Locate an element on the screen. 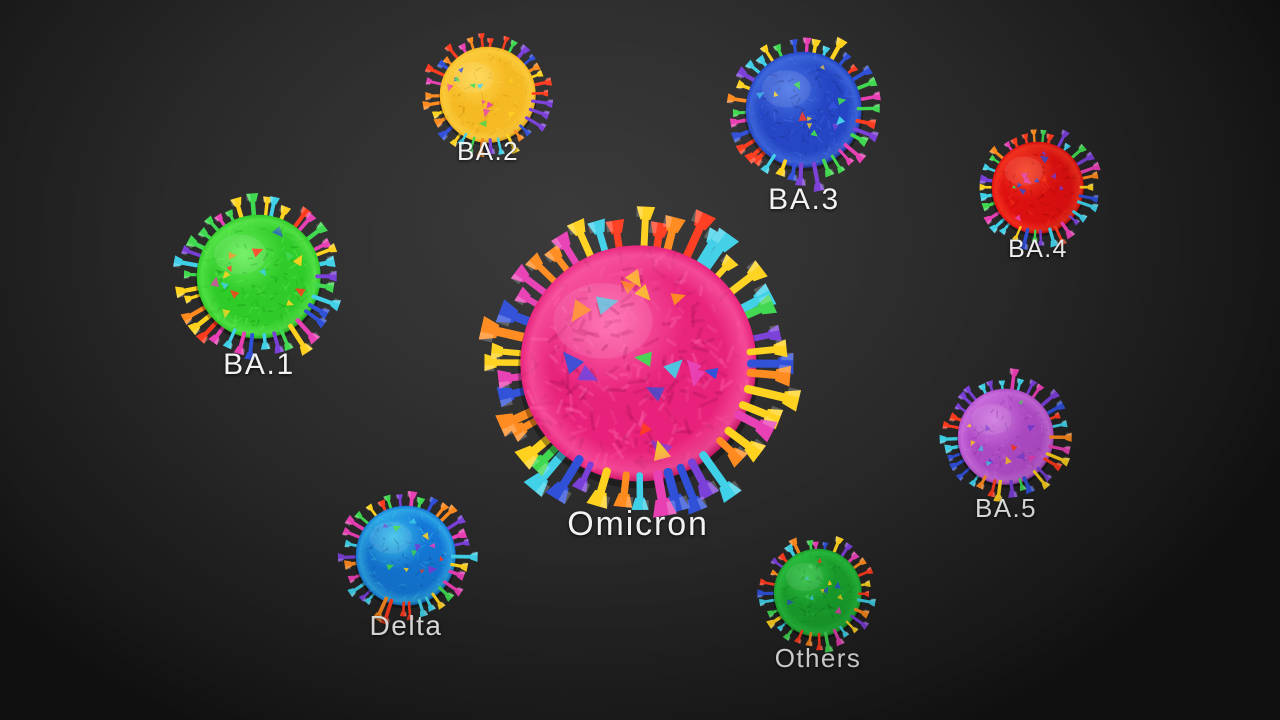 This screenshot has width=1280, height=720. variant-label-ba5: BA.5 is located at coordinates (1006, 507).